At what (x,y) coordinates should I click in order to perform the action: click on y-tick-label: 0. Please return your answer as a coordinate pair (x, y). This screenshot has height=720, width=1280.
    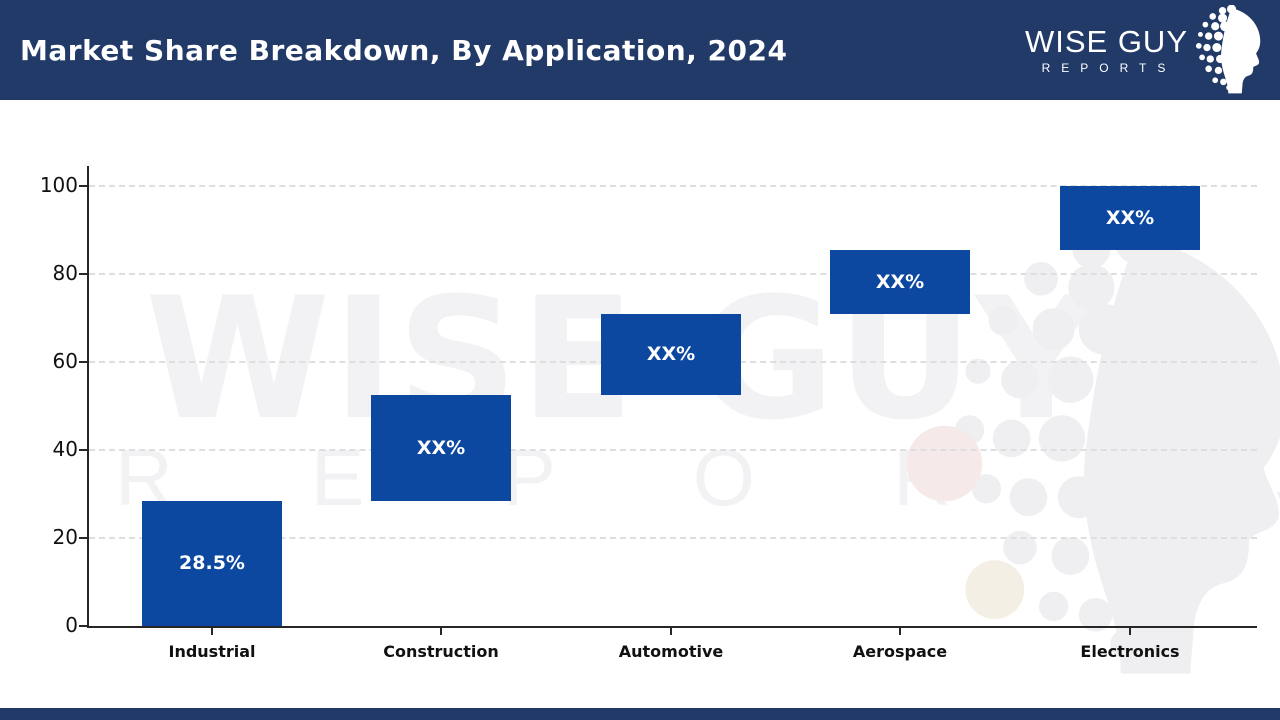
    Looking at the image, I should click on (71, 625).